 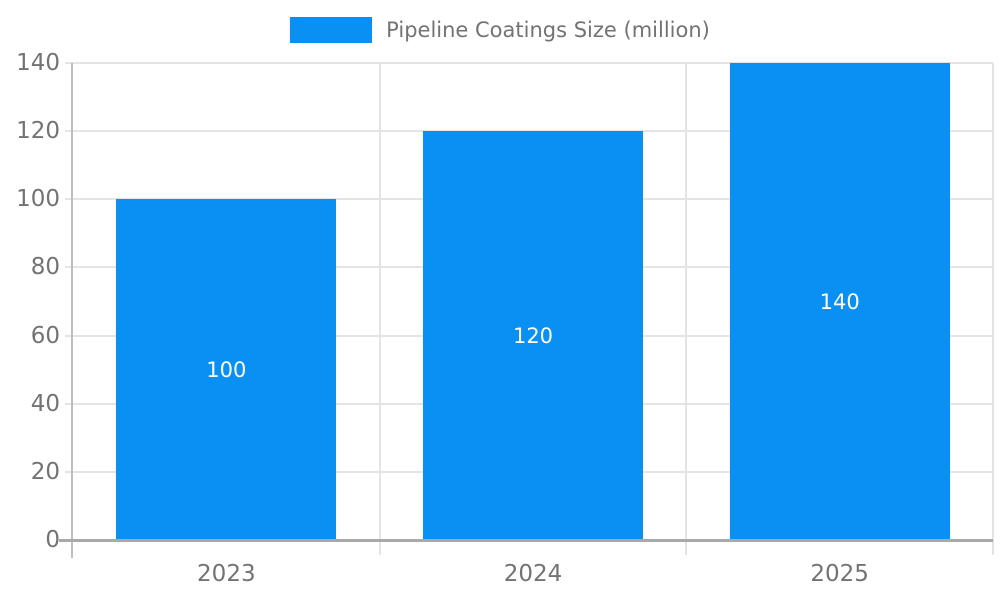 What do you see at coordinates (38, 199) in the screenshot?
I see `y-tick-label-100: 100` at bounding box center [38, 199].